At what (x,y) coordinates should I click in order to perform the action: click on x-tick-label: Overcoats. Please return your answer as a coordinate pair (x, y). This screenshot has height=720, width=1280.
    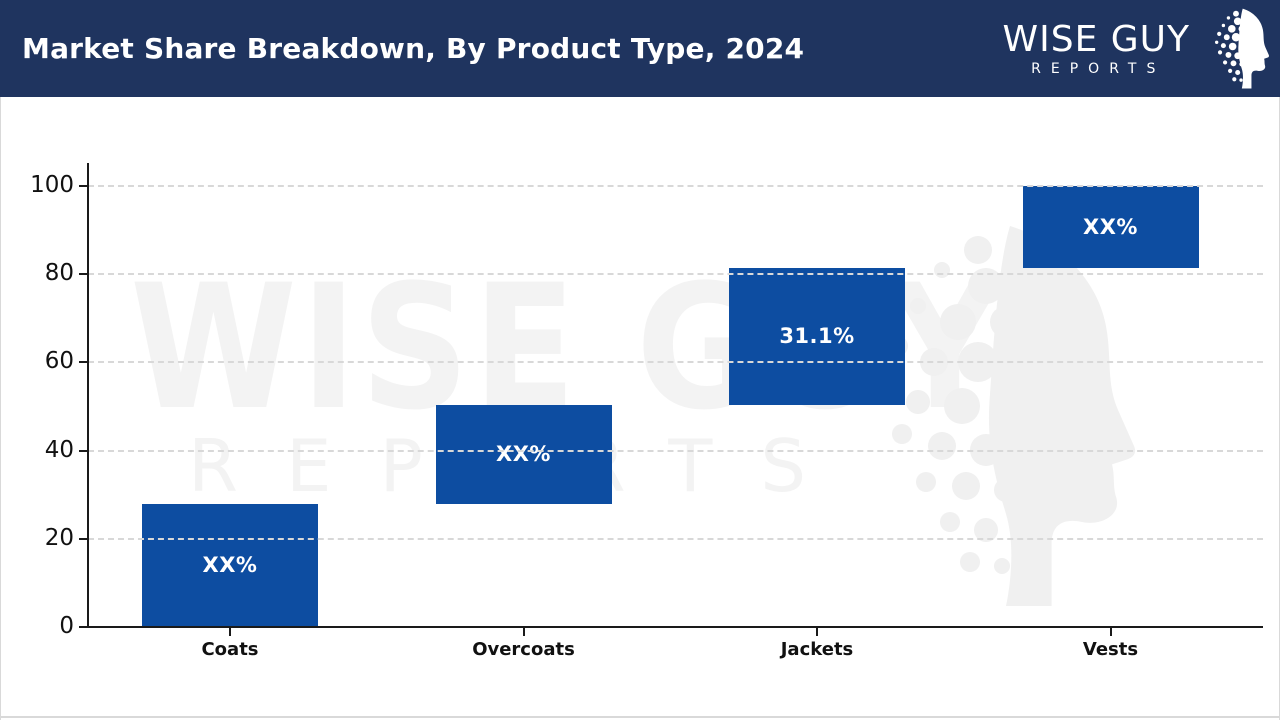
    Looking at the image, I should click on (523, 649).